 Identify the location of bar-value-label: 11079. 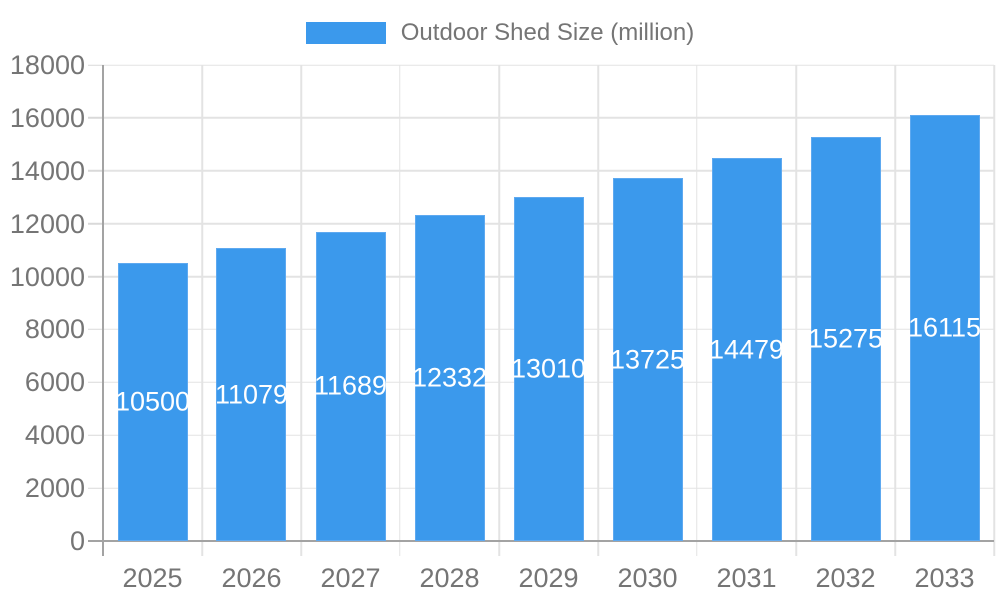
(251, 394).